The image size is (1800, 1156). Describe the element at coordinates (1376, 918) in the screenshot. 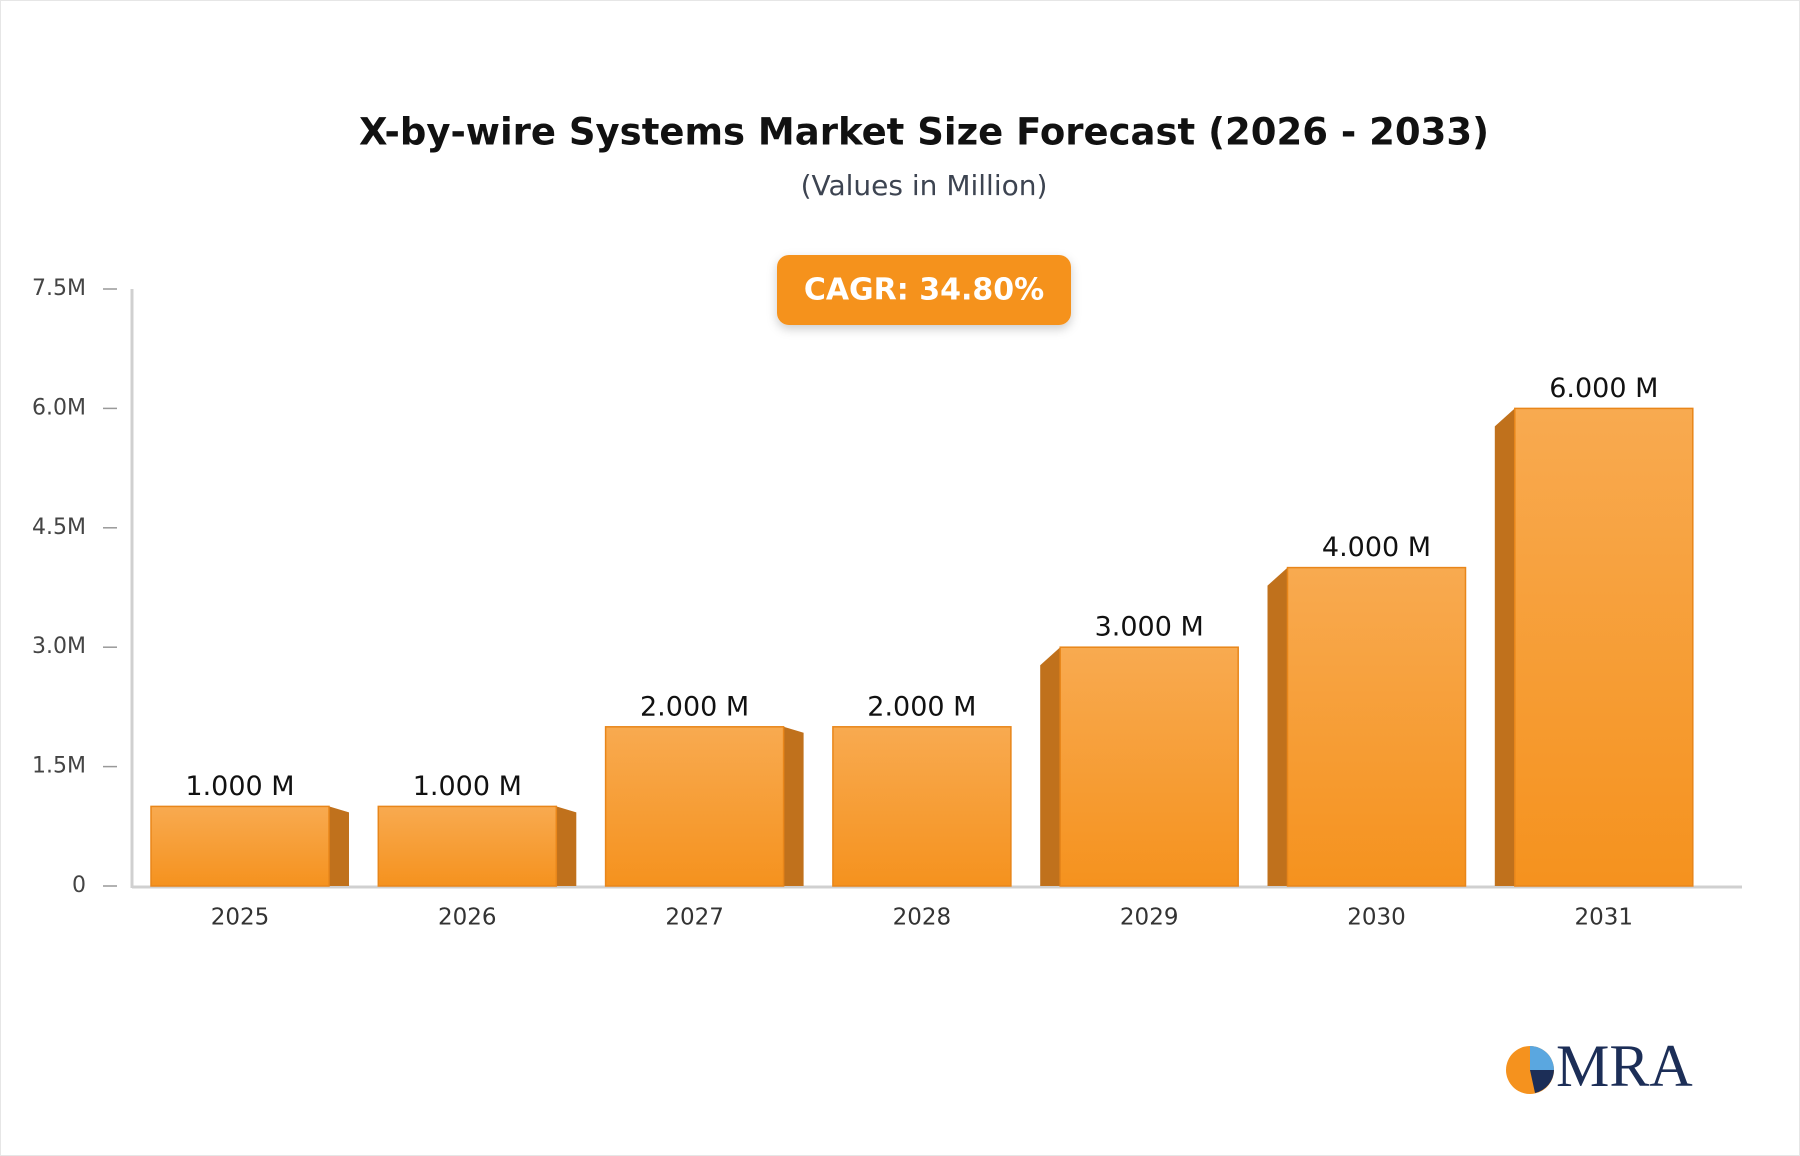

I see `x-tick-label: 2030` at that location.